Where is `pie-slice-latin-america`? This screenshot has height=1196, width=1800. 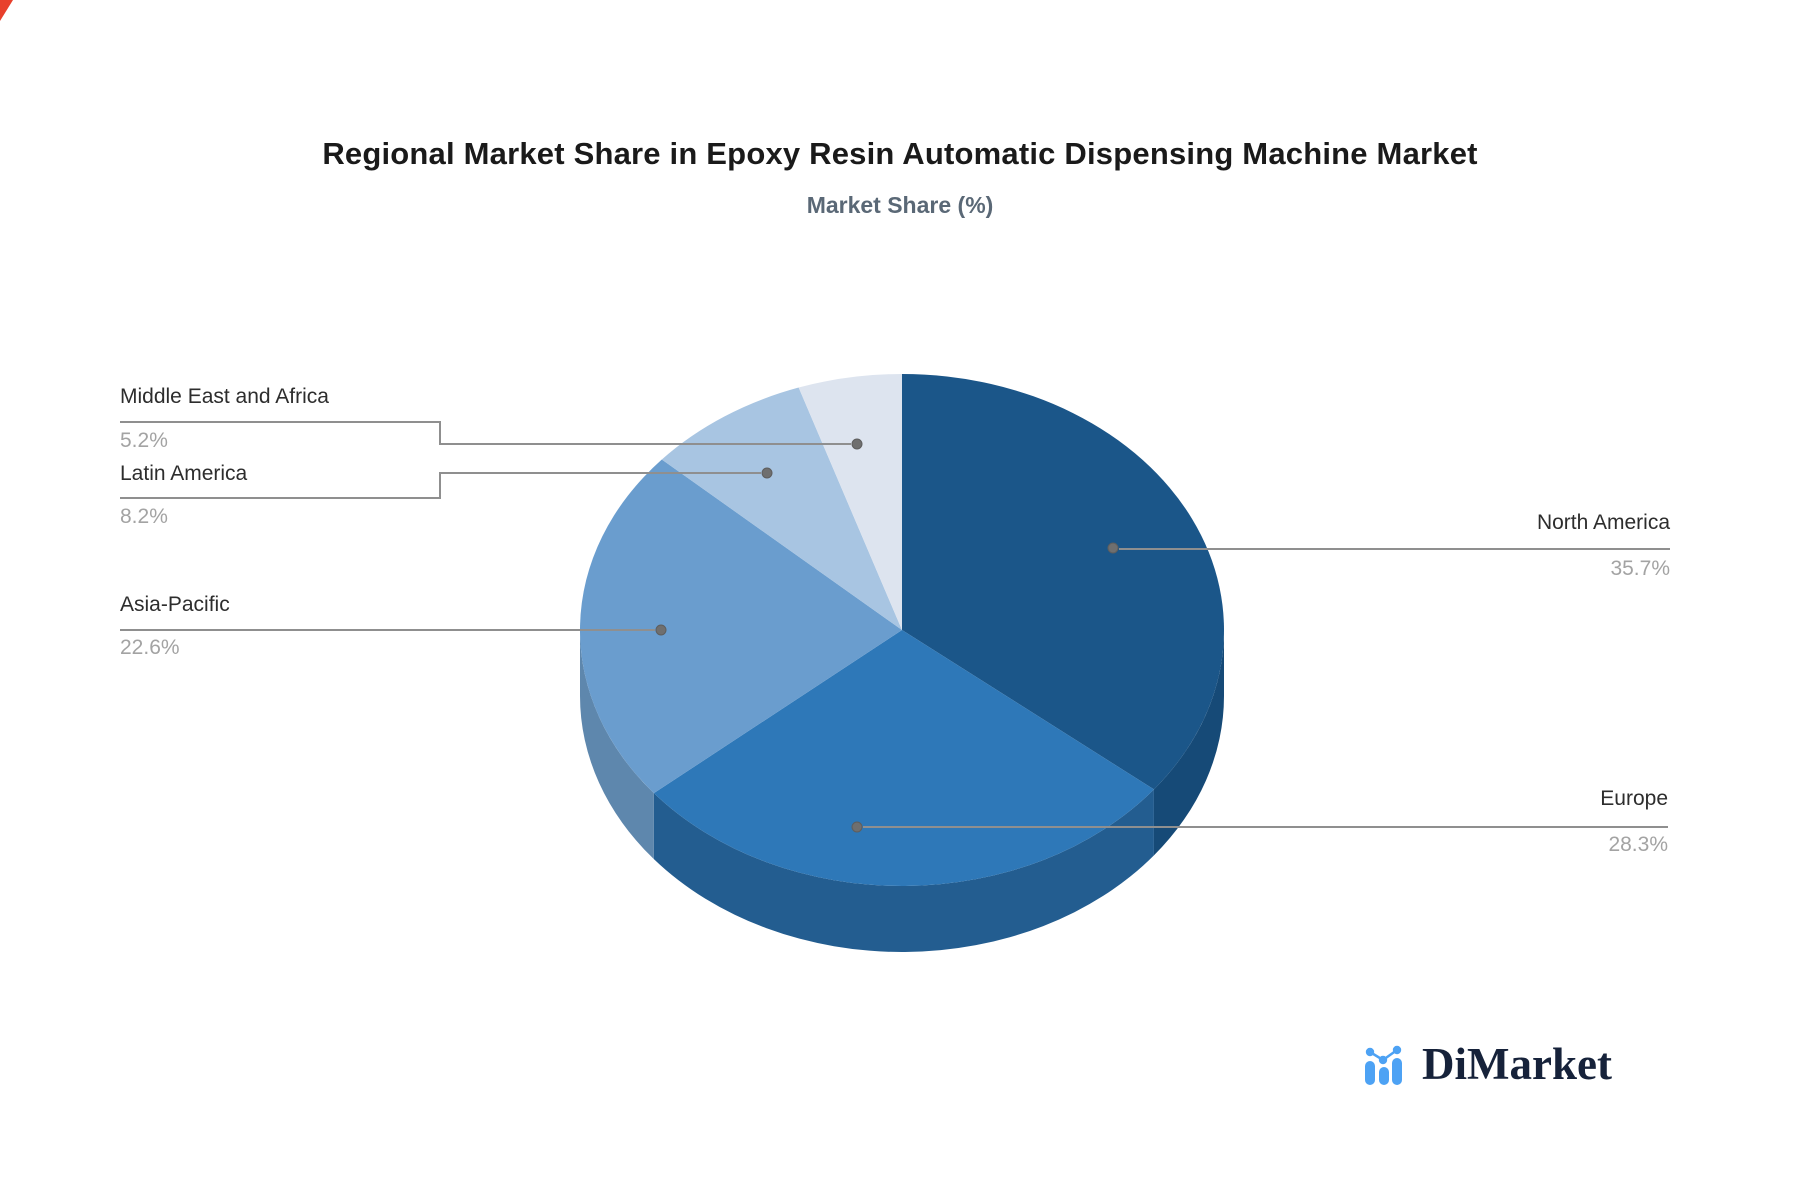
pie-slice-latin-america is located at coordinates (781, 508).